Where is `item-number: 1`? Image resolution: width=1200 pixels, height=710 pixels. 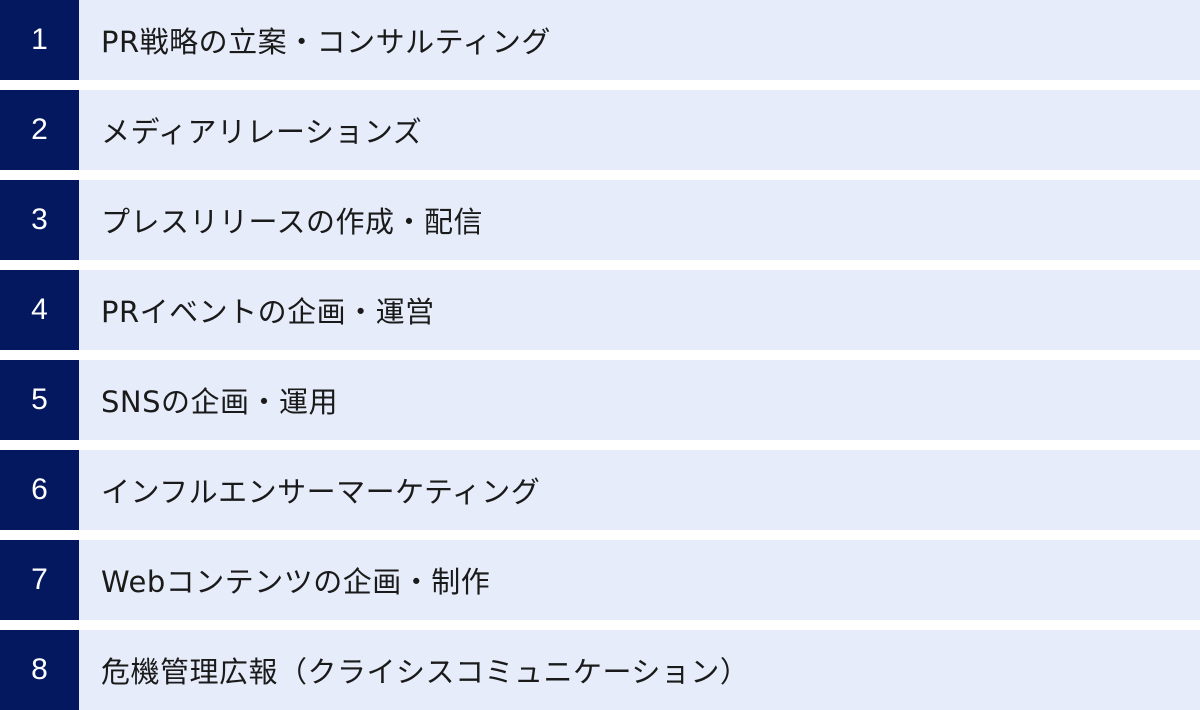
item-number: 1 is located at coordinates (39, 40).